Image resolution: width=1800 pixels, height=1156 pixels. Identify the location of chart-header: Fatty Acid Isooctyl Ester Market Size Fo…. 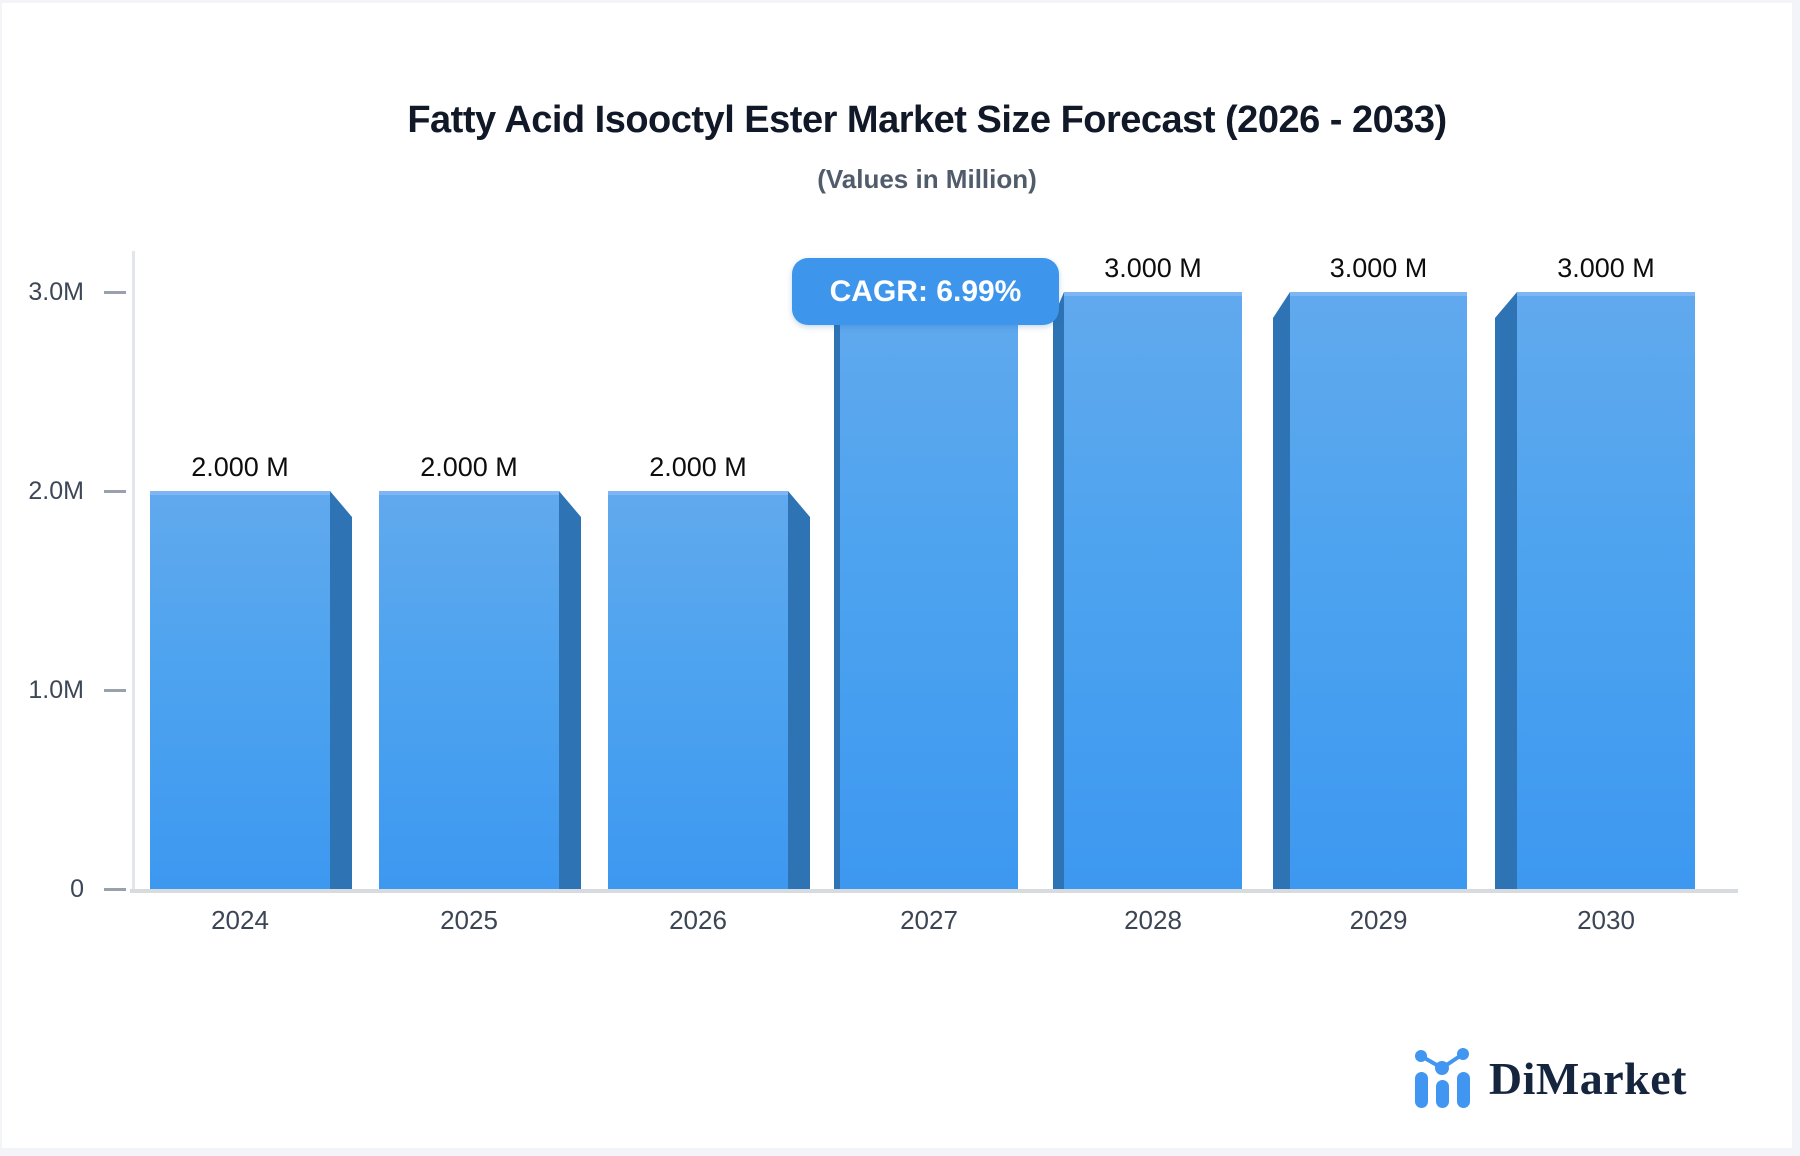
(927, 147).